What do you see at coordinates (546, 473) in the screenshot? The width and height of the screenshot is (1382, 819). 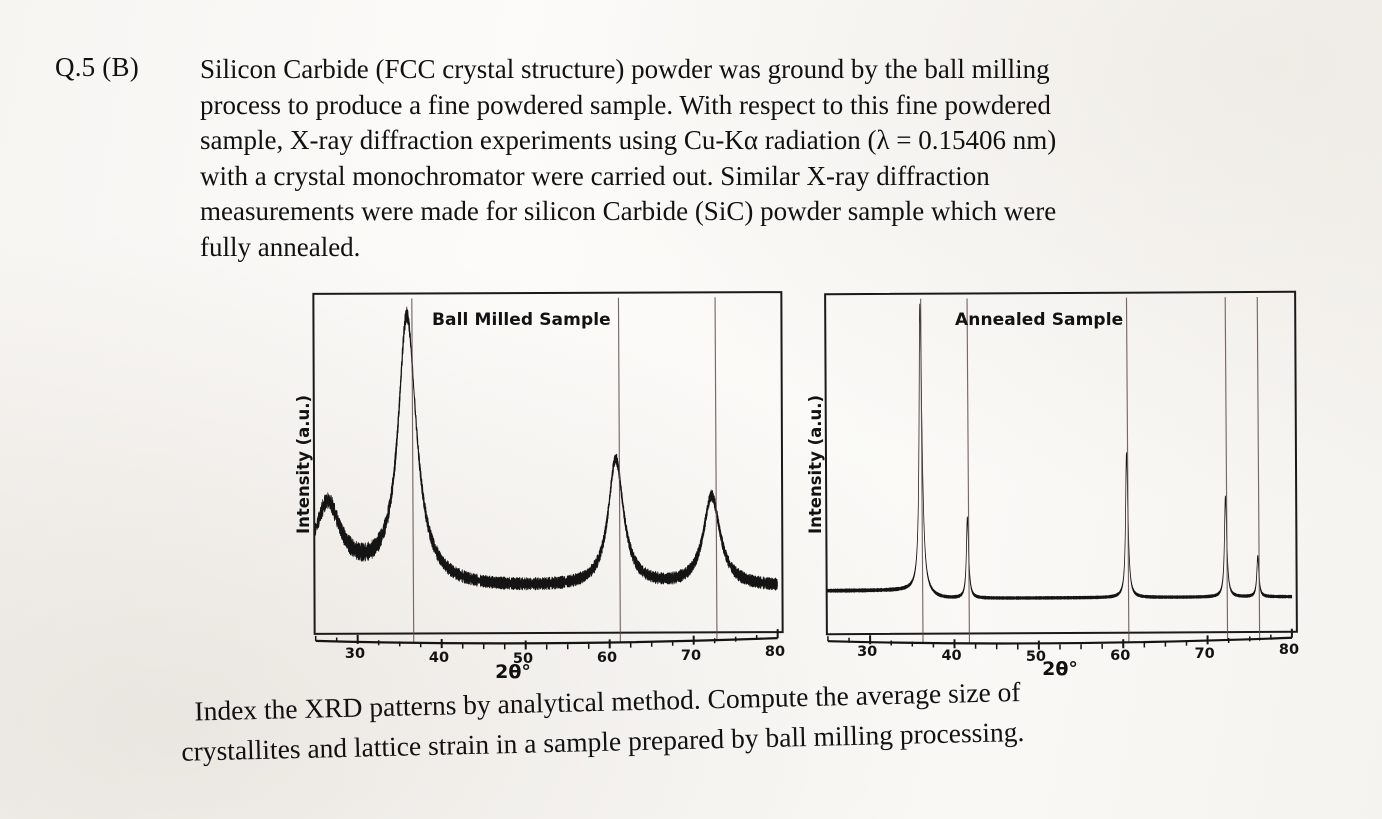 I see `xrd-trace-ball-milled` at bounding box center [546, 473].